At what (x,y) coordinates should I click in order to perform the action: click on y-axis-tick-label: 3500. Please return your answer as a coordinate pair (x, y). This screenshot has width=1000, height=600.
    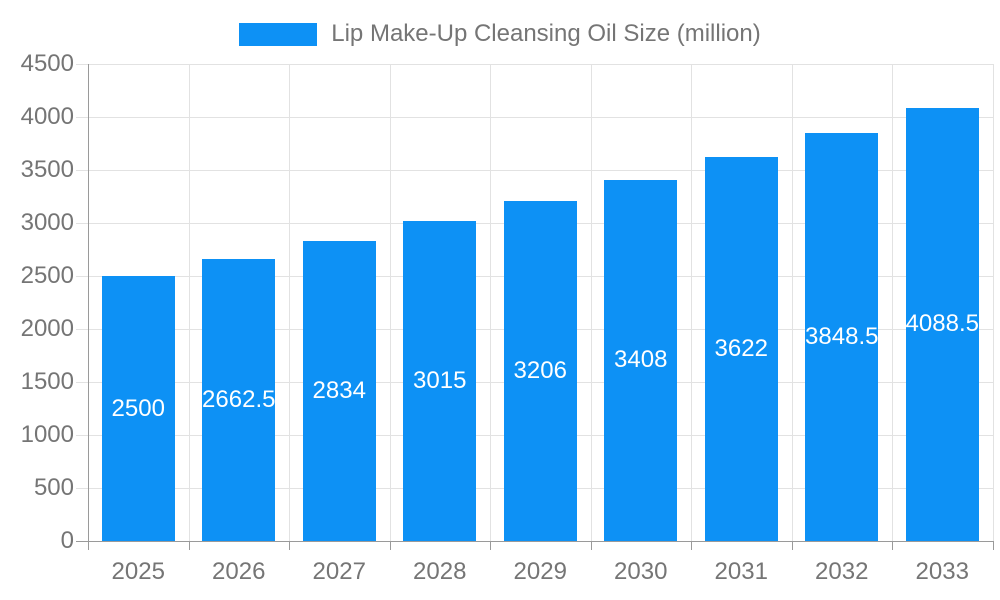
    Looking at the image, I should click on (47, 169).